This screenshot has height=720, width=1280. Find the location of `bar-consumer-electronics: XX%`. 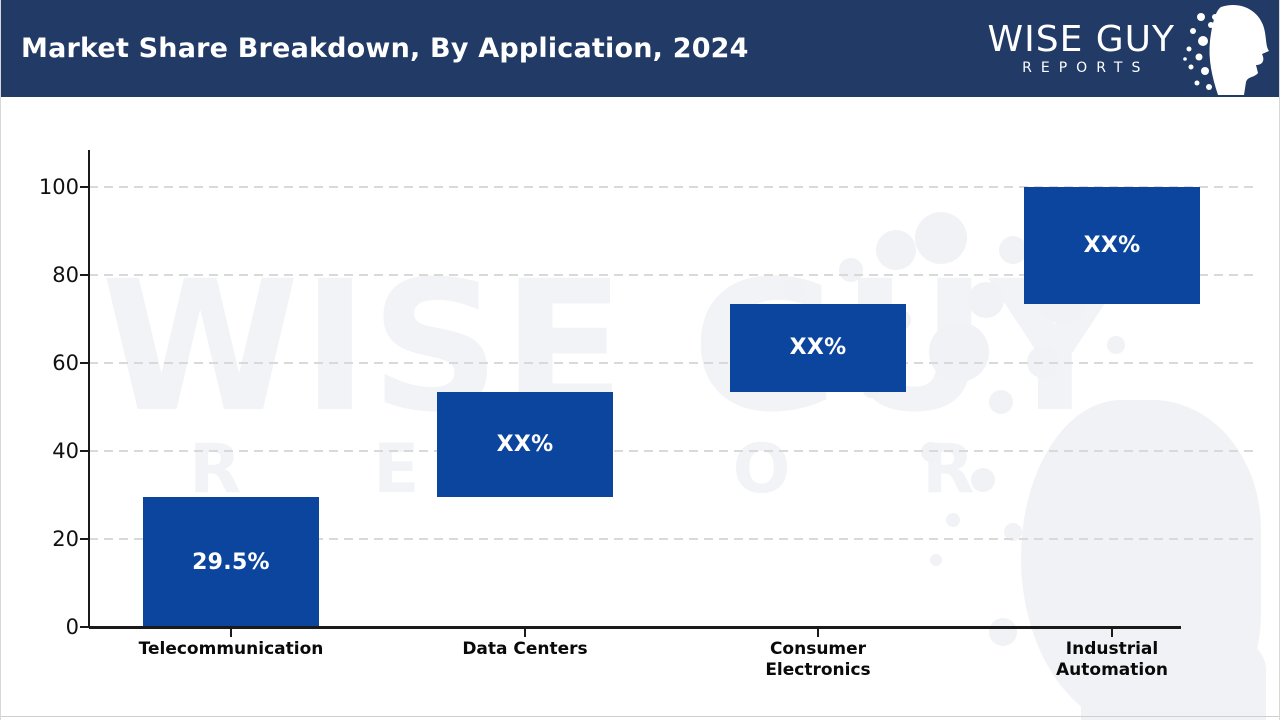

bar-consumer-electronics: XX% is located at coordinates (818, 348).